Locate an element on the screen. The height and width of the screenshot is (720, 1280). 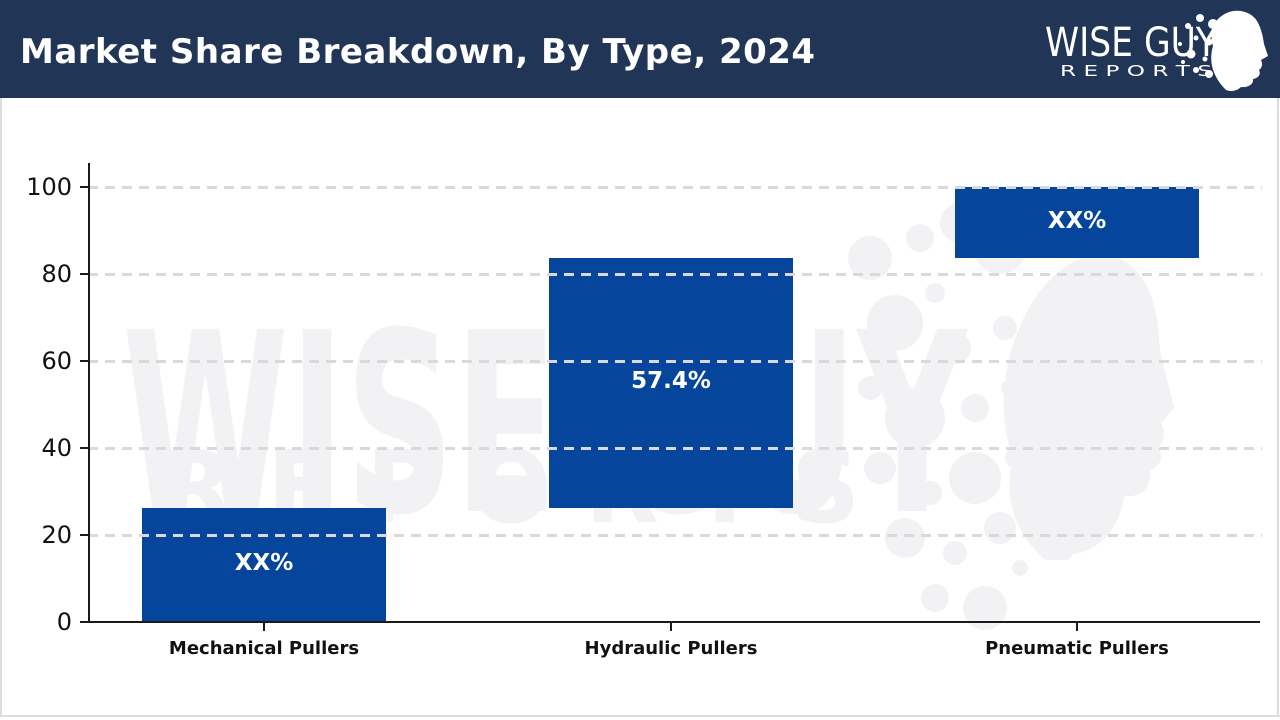
chart-title: Market Share Breakdown, By Type, 2024 is located at coordinates (418, 52).